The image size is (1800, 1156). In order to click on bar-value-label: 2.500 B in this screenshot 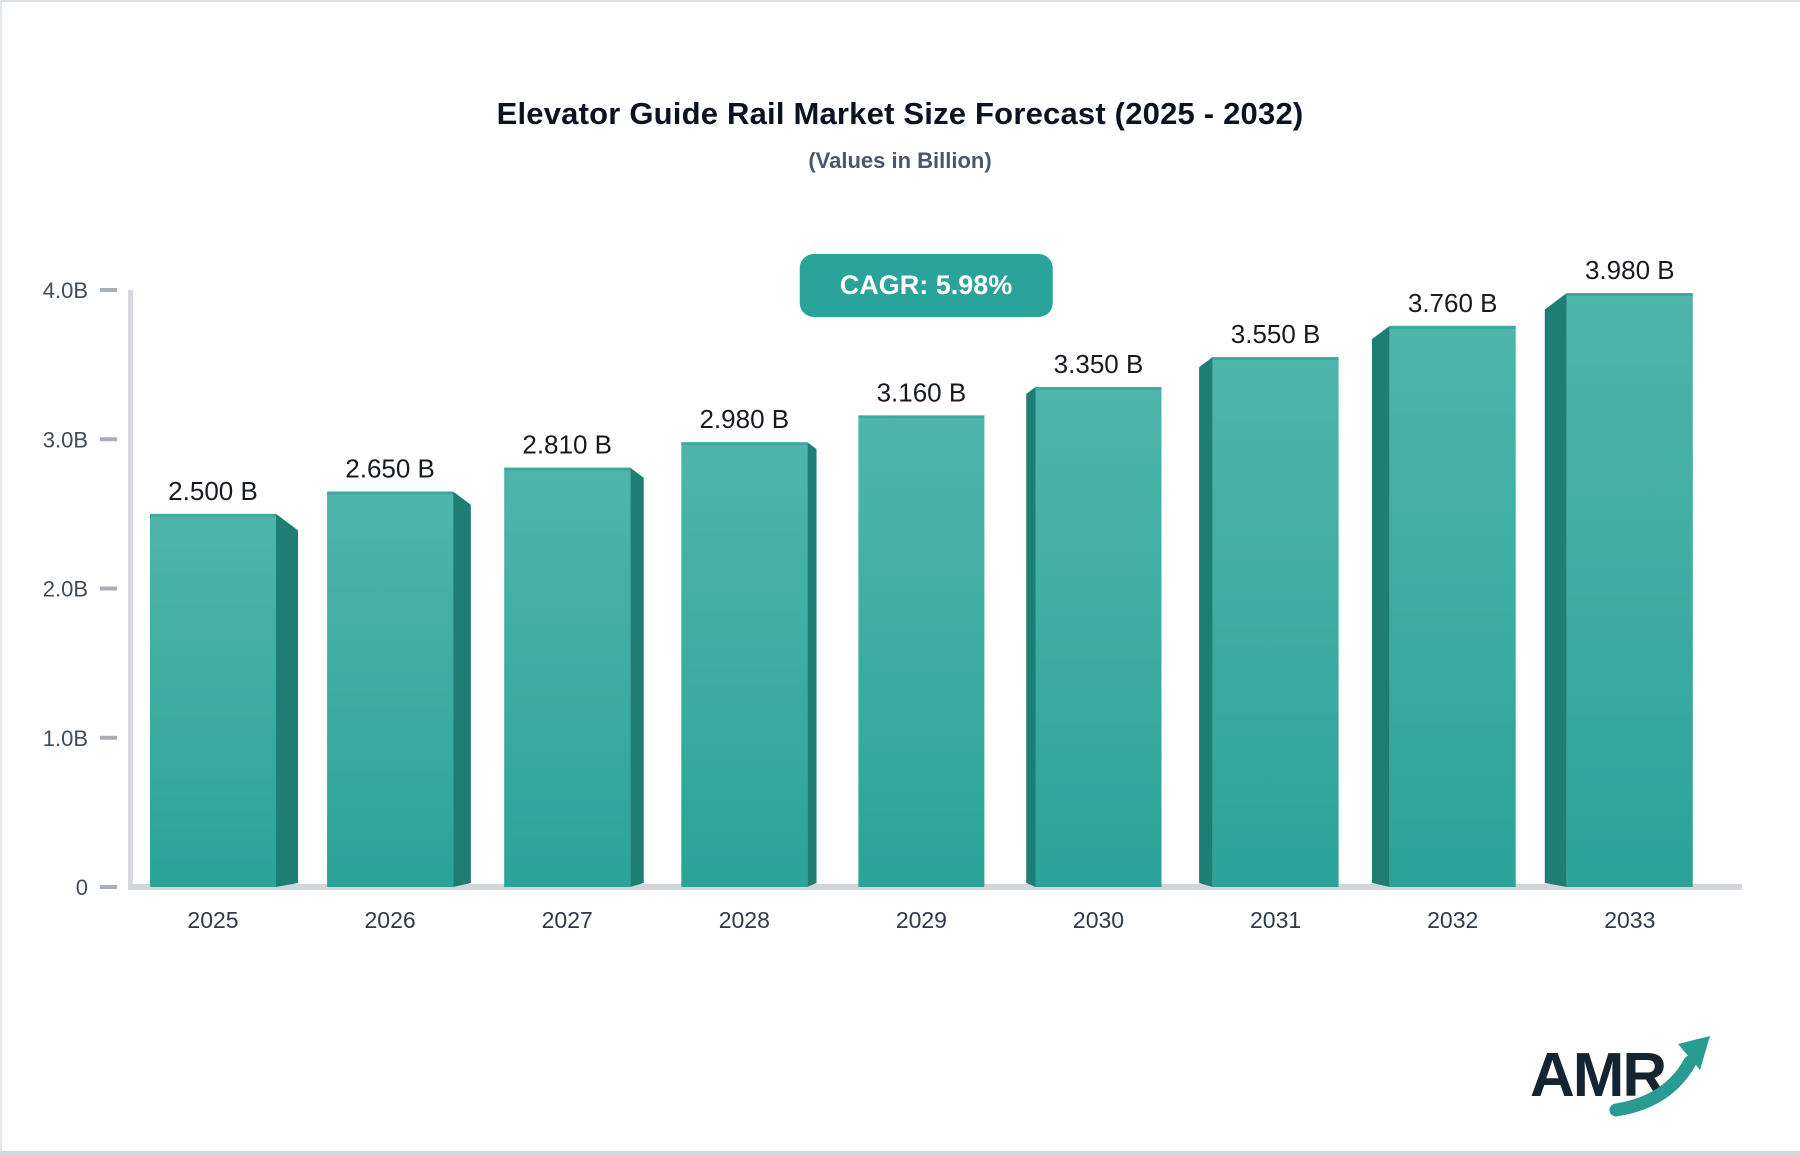, I will do `click(213, 491)`.